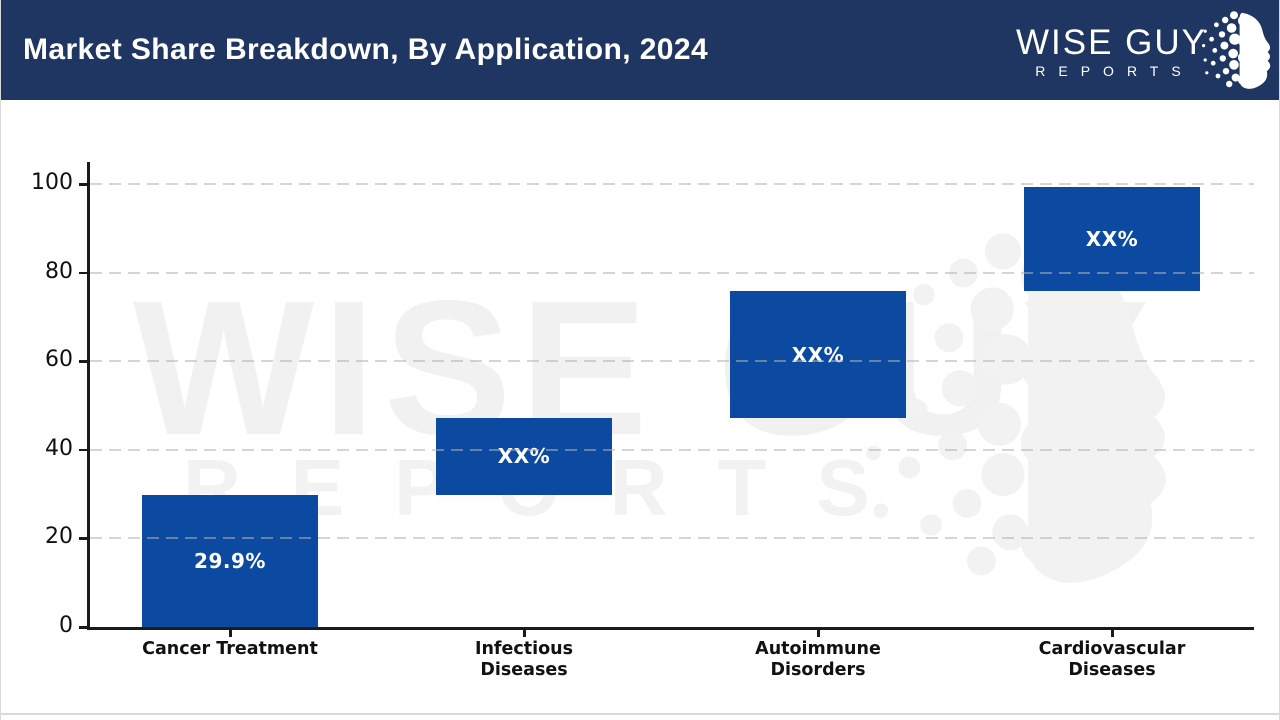 The image size is (1280, 720). What do you see at coordinates (1112, 649) in the screenshot?
I see `x-category-label-line: Cardiovascular` at bounding box center [1112, 649].